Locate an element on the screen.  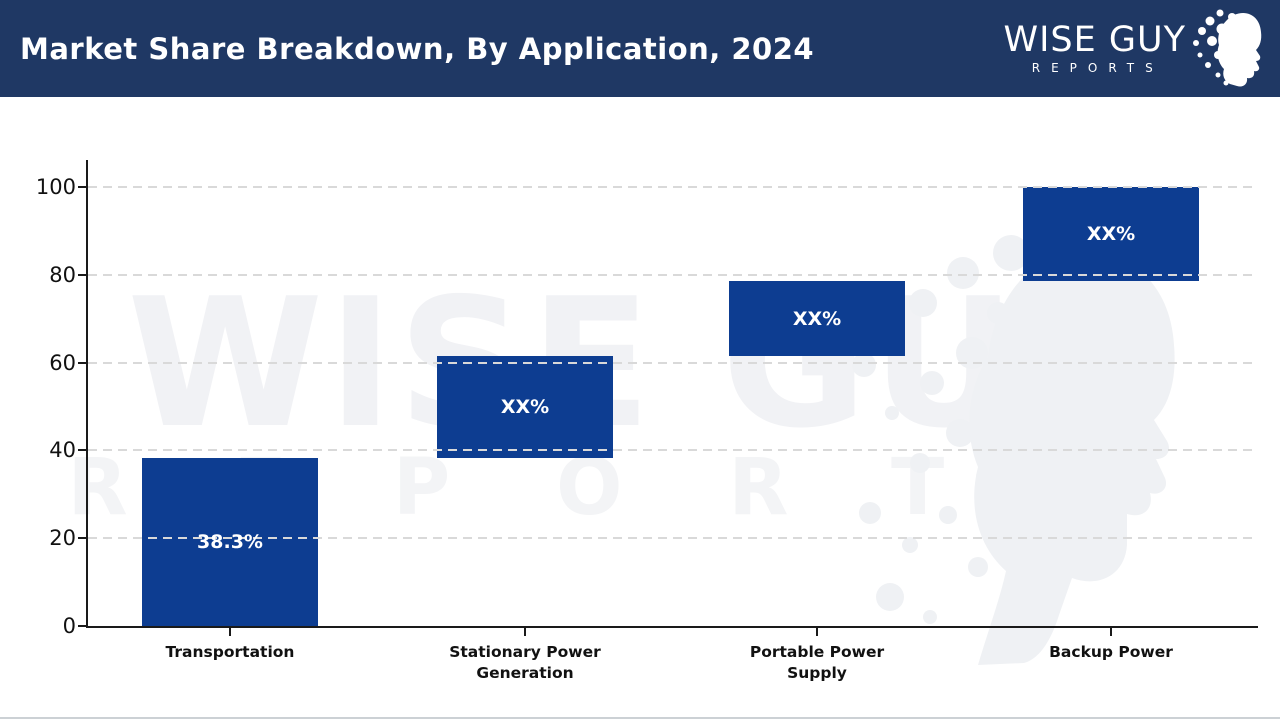
bar-value-label: 38.3% is located at coordinates (230, 541).